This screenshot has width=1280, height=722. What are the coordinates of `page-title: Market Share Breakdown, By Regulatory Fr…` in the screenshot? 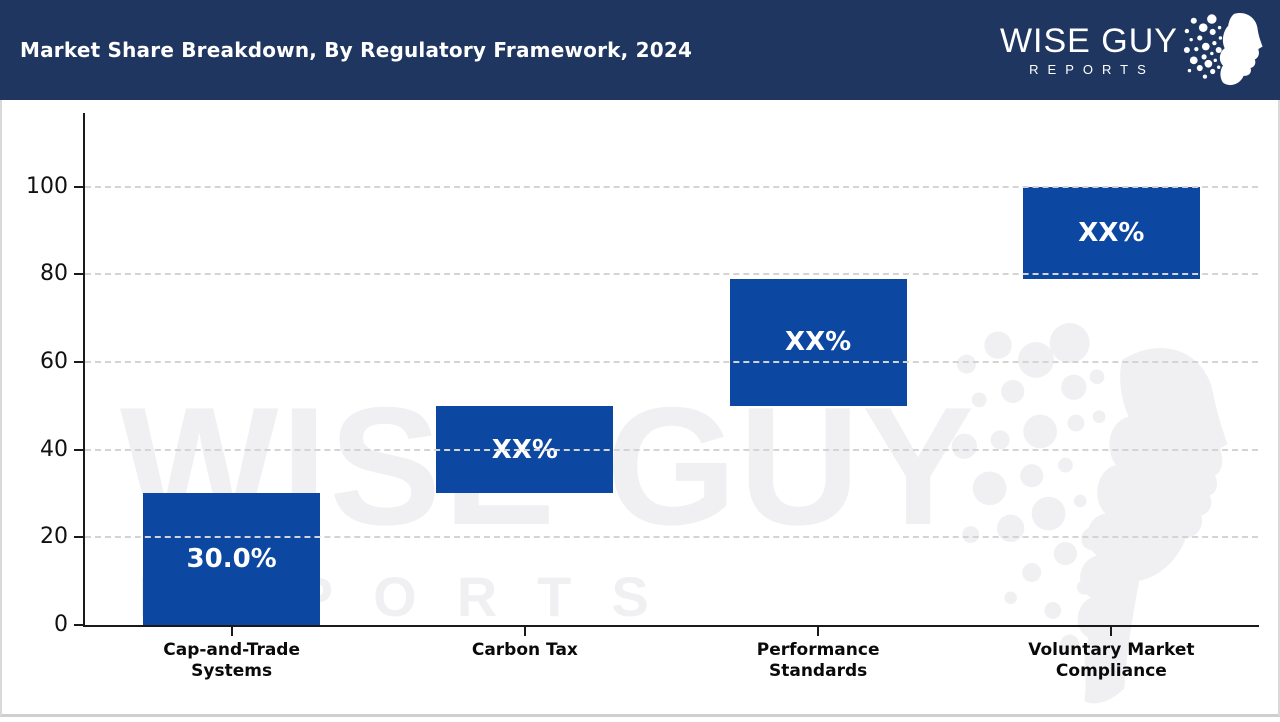 It's located at (356, 50).